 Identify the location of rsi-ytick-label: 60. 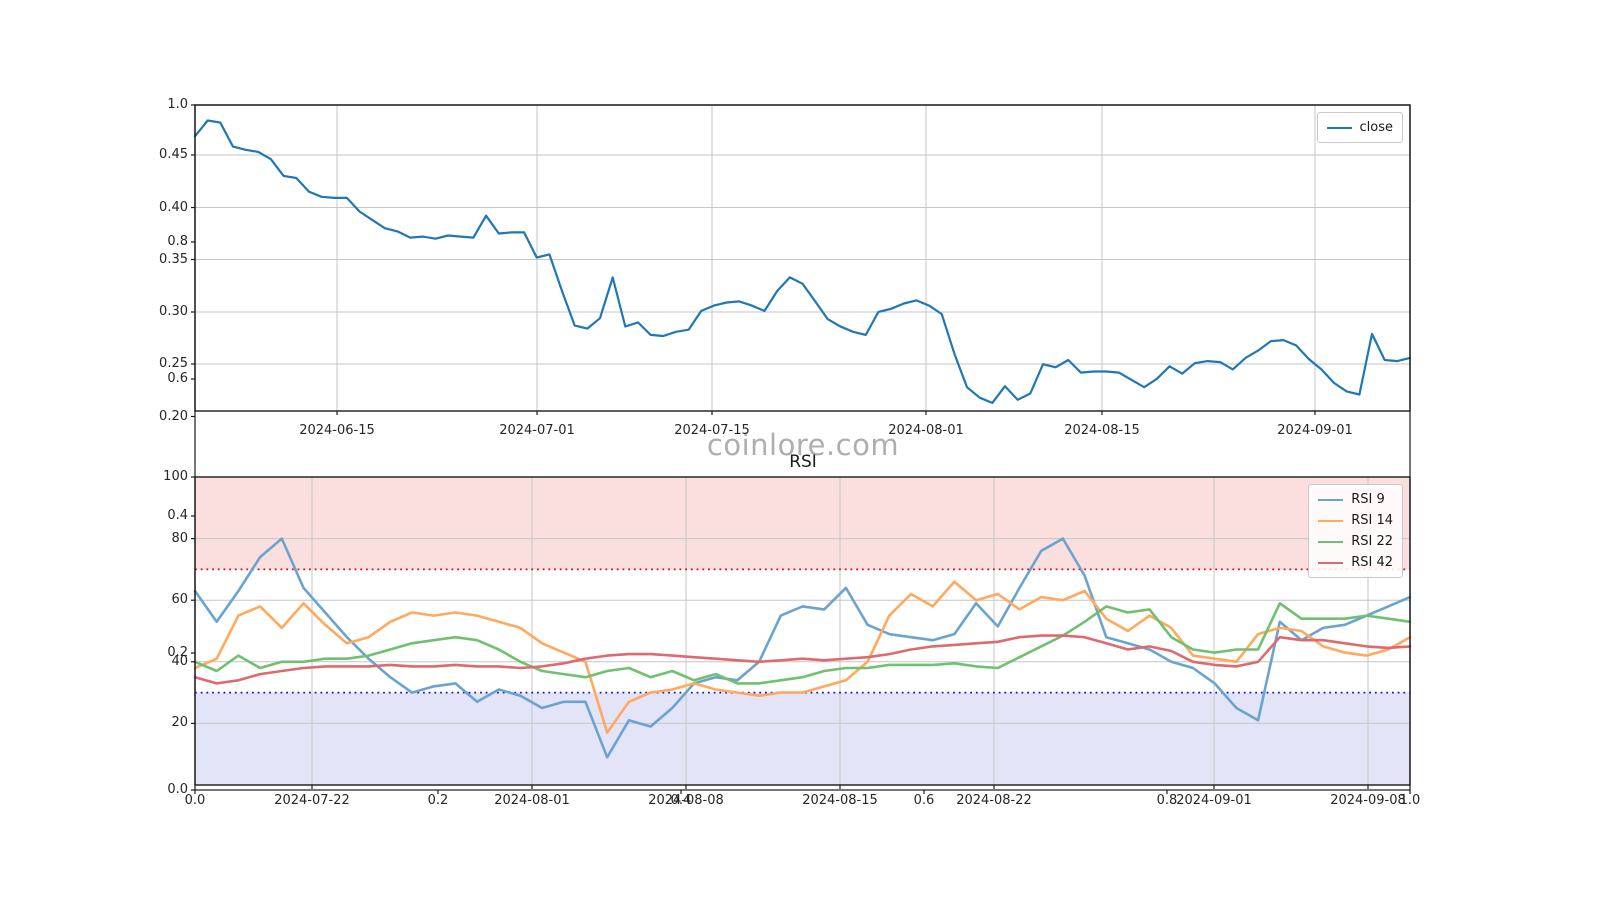
(179, 600).